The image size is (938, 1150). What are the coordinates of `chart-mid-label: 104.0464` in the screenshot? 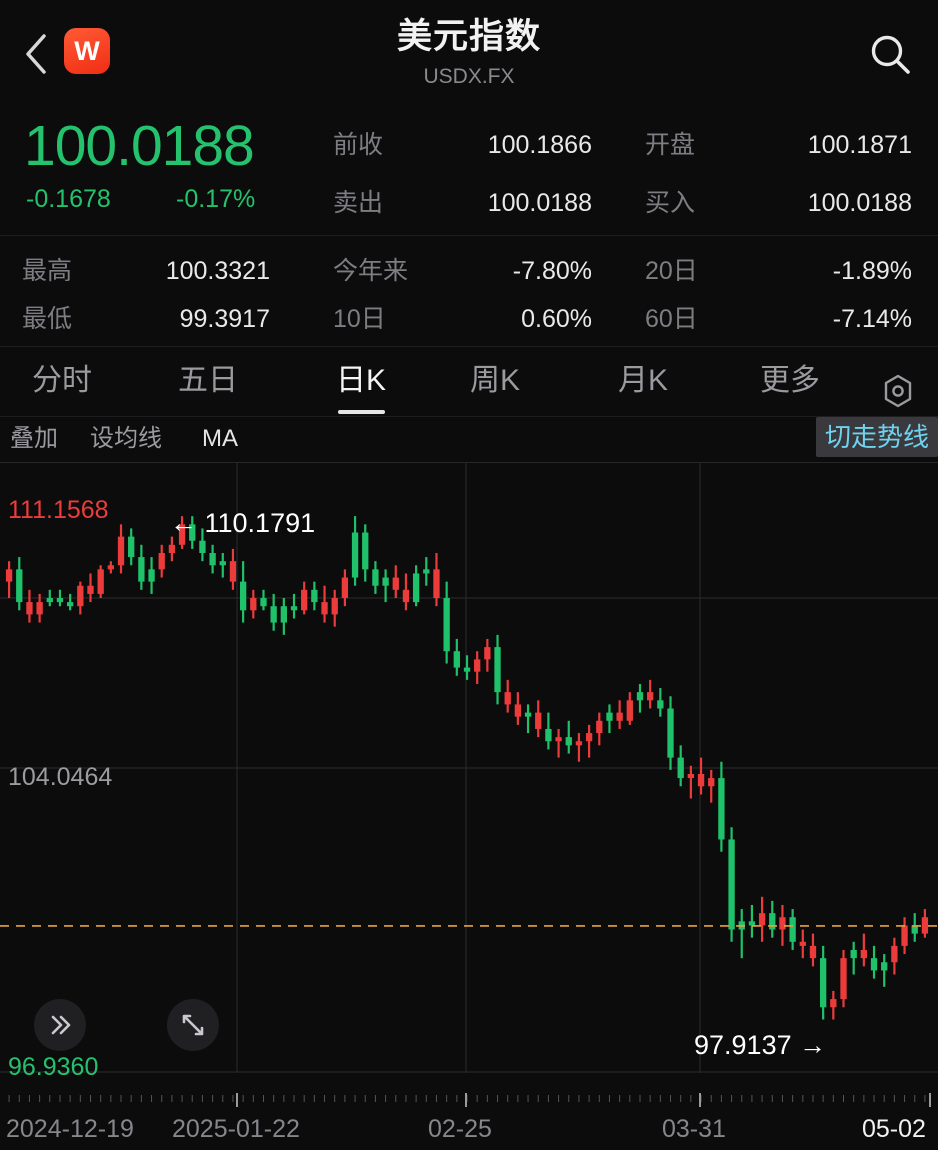 It's located at (60, 777).